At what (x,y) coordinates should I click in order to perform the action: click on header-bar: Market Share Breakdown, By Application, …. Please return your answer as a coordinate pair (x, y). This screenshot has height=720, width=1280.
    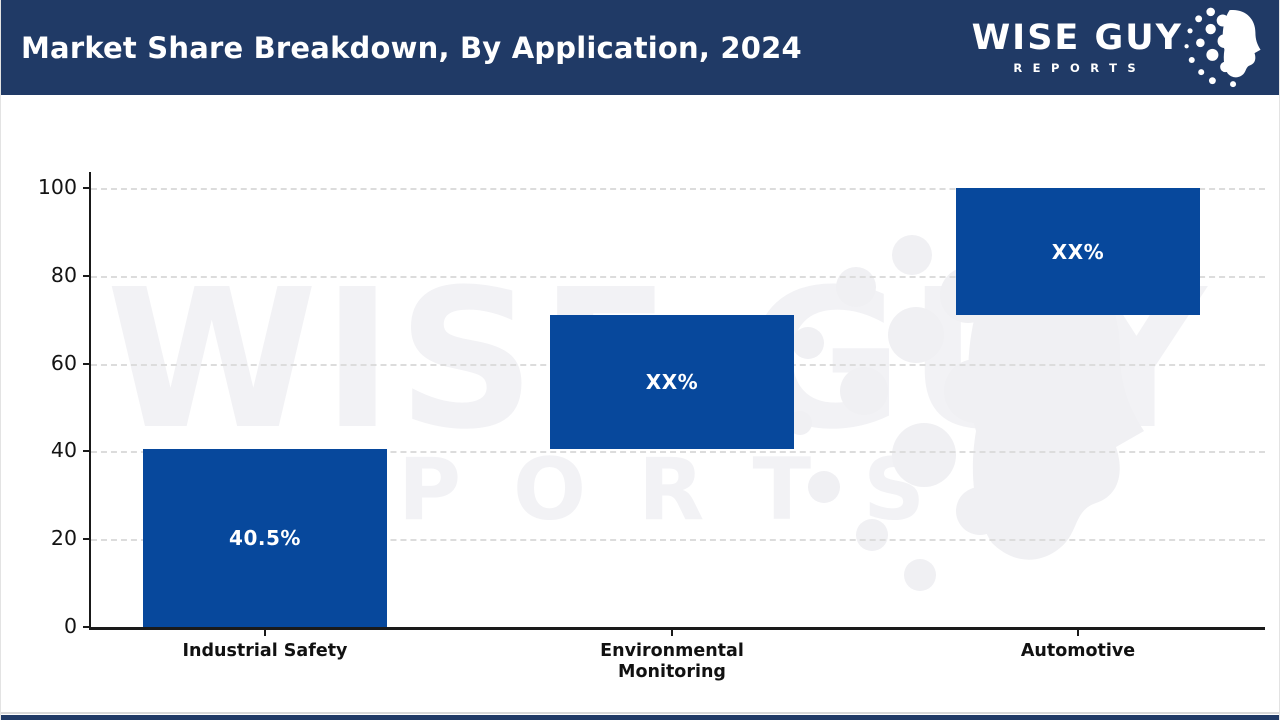
    Looking at the image, I should click on (640, 47).